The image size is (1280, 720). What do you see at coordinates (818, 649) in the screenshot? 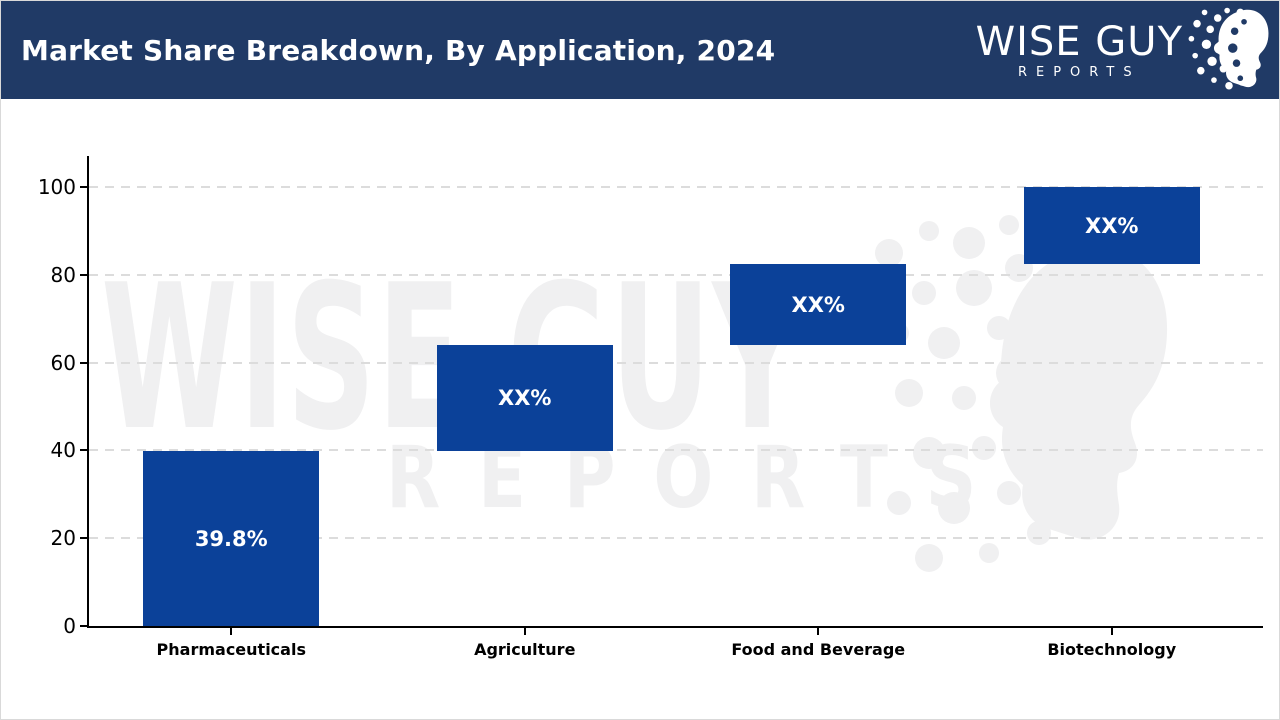
I see `x-category-label-food-and-beverage: Food and Beverage` at bounding box center [818, 649].